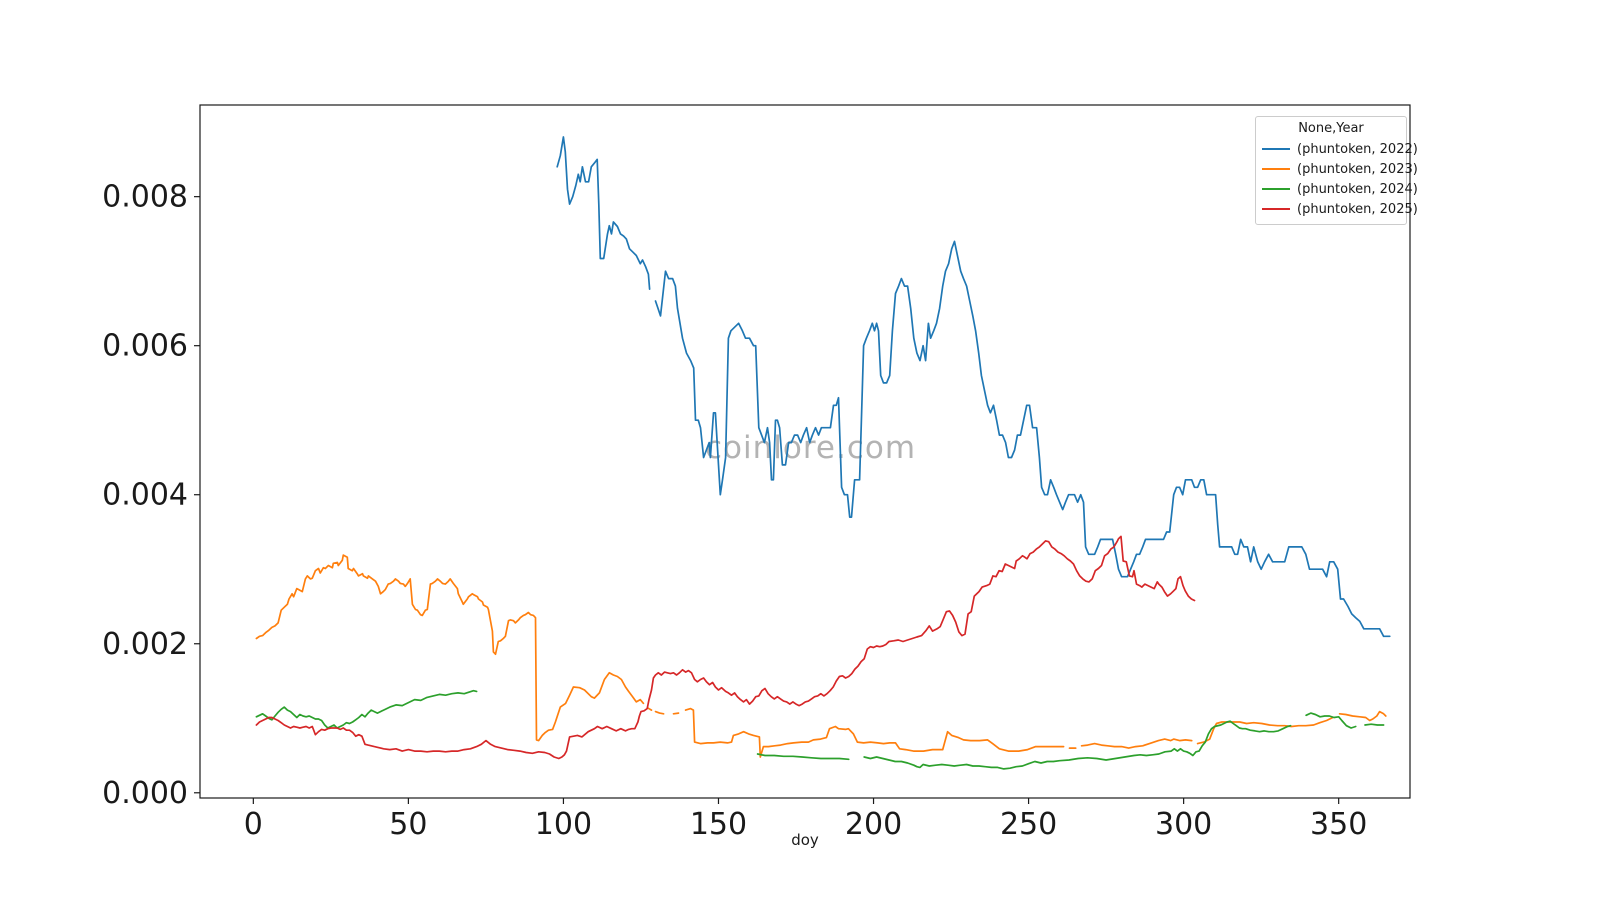 The image size is (1600, 900). What do you see at coordinates (1357, 169) in the screenshot?
I see `legend-label: (phuntoken, 2023)` at bounding box center [1357, 169].